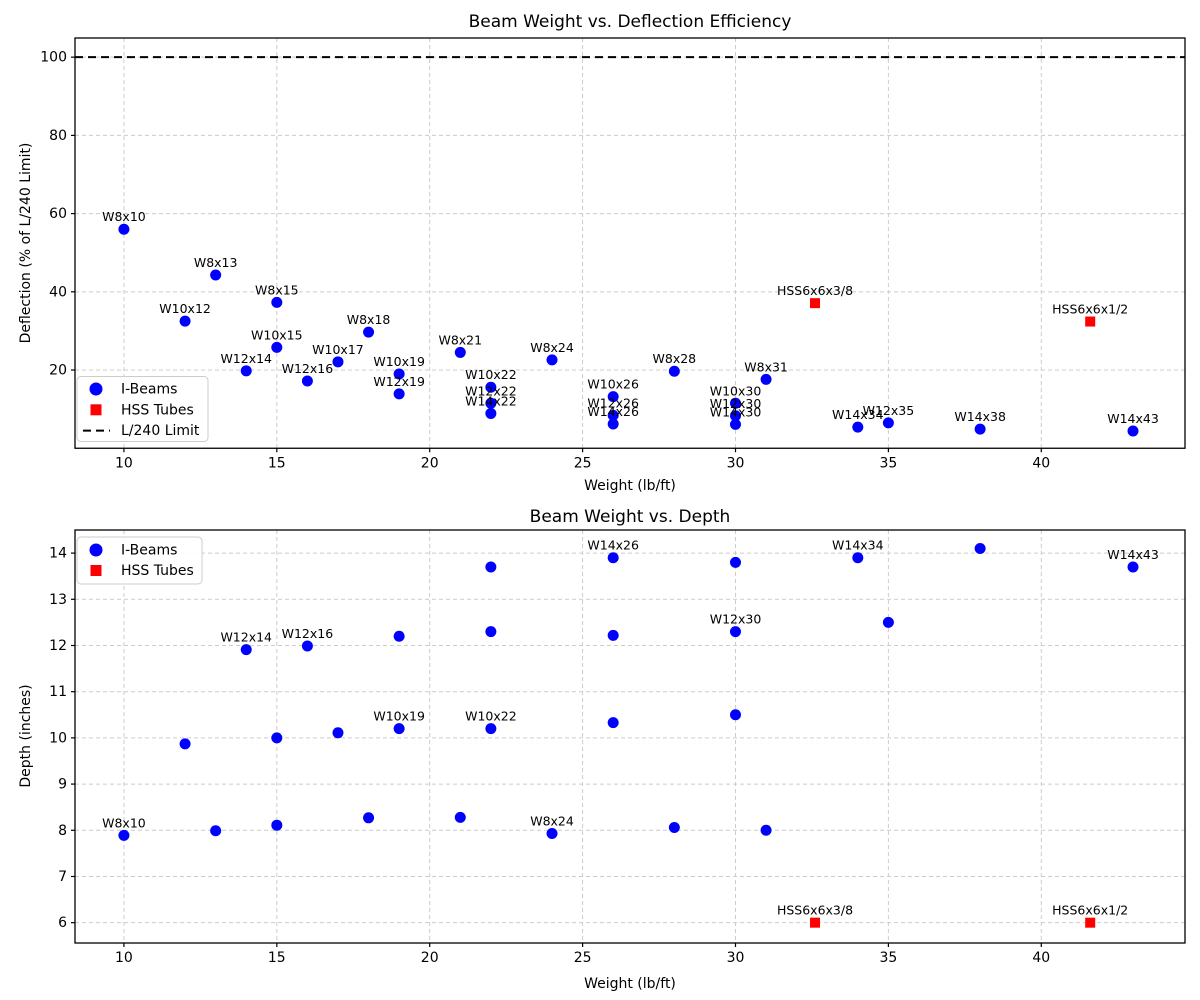 Image resolution: width=1200 pixels, height=1000 pixels. Describe the element at coordinates (630, 517) in the screenshot. I see `chart2-title: Beam Weight vs. Depth` at that location.